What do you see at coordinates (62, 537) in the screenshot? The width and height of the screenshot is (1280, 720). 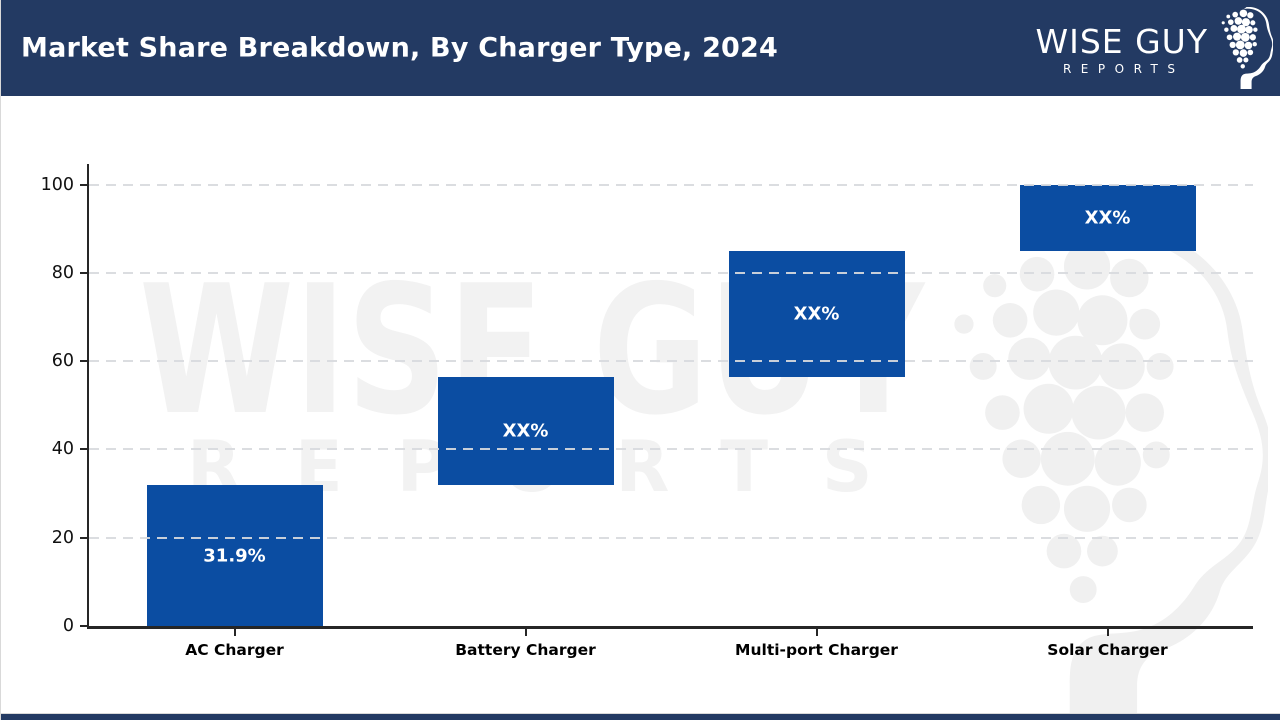 I see `y-axis-tick-label: 20` at bounding box center [62, 537].